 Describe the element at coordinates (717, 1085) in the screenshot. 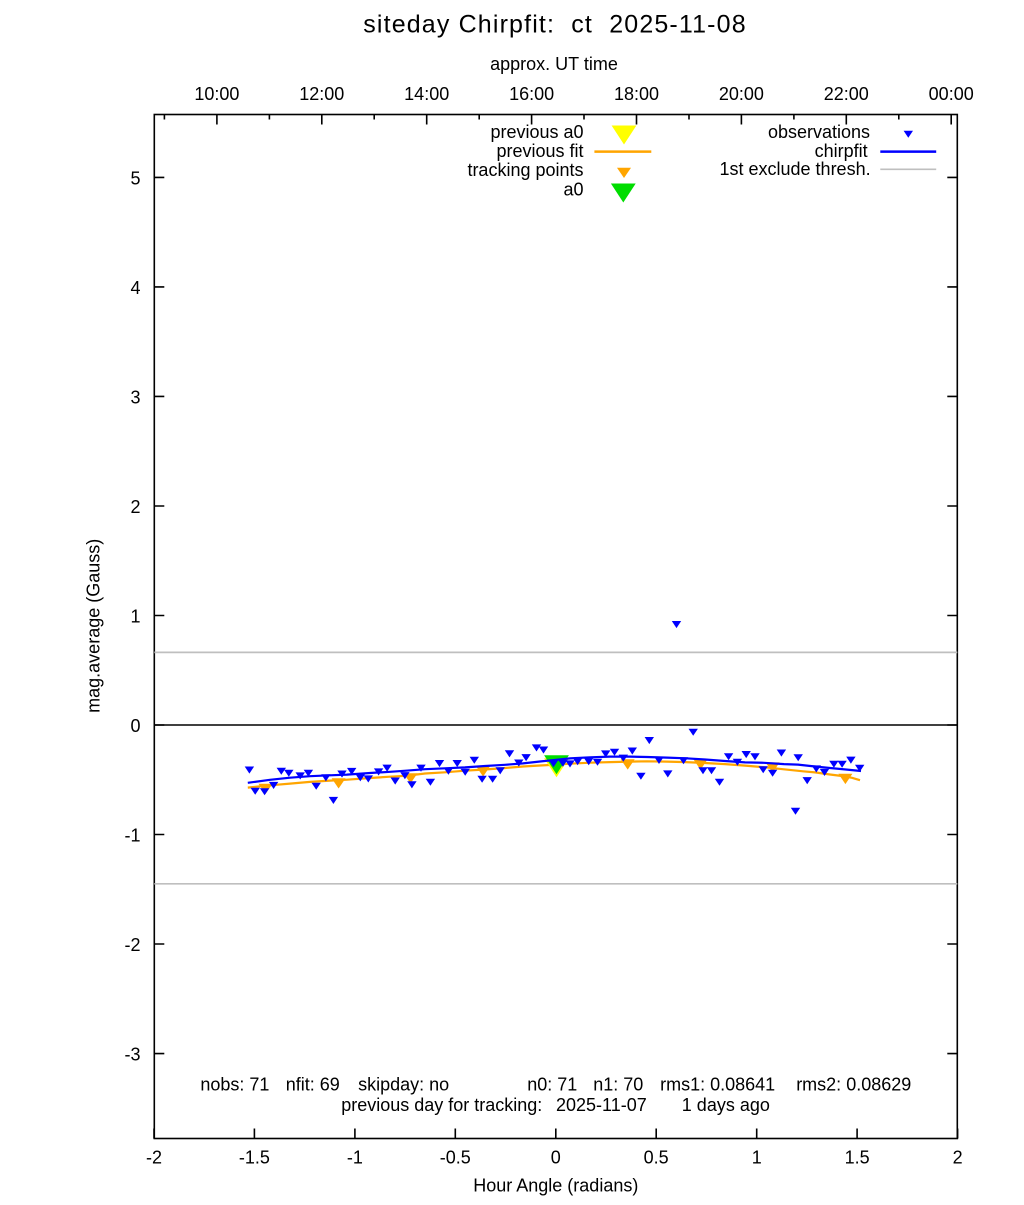

I see `svg-text: rms1: 0.08641` at that location.